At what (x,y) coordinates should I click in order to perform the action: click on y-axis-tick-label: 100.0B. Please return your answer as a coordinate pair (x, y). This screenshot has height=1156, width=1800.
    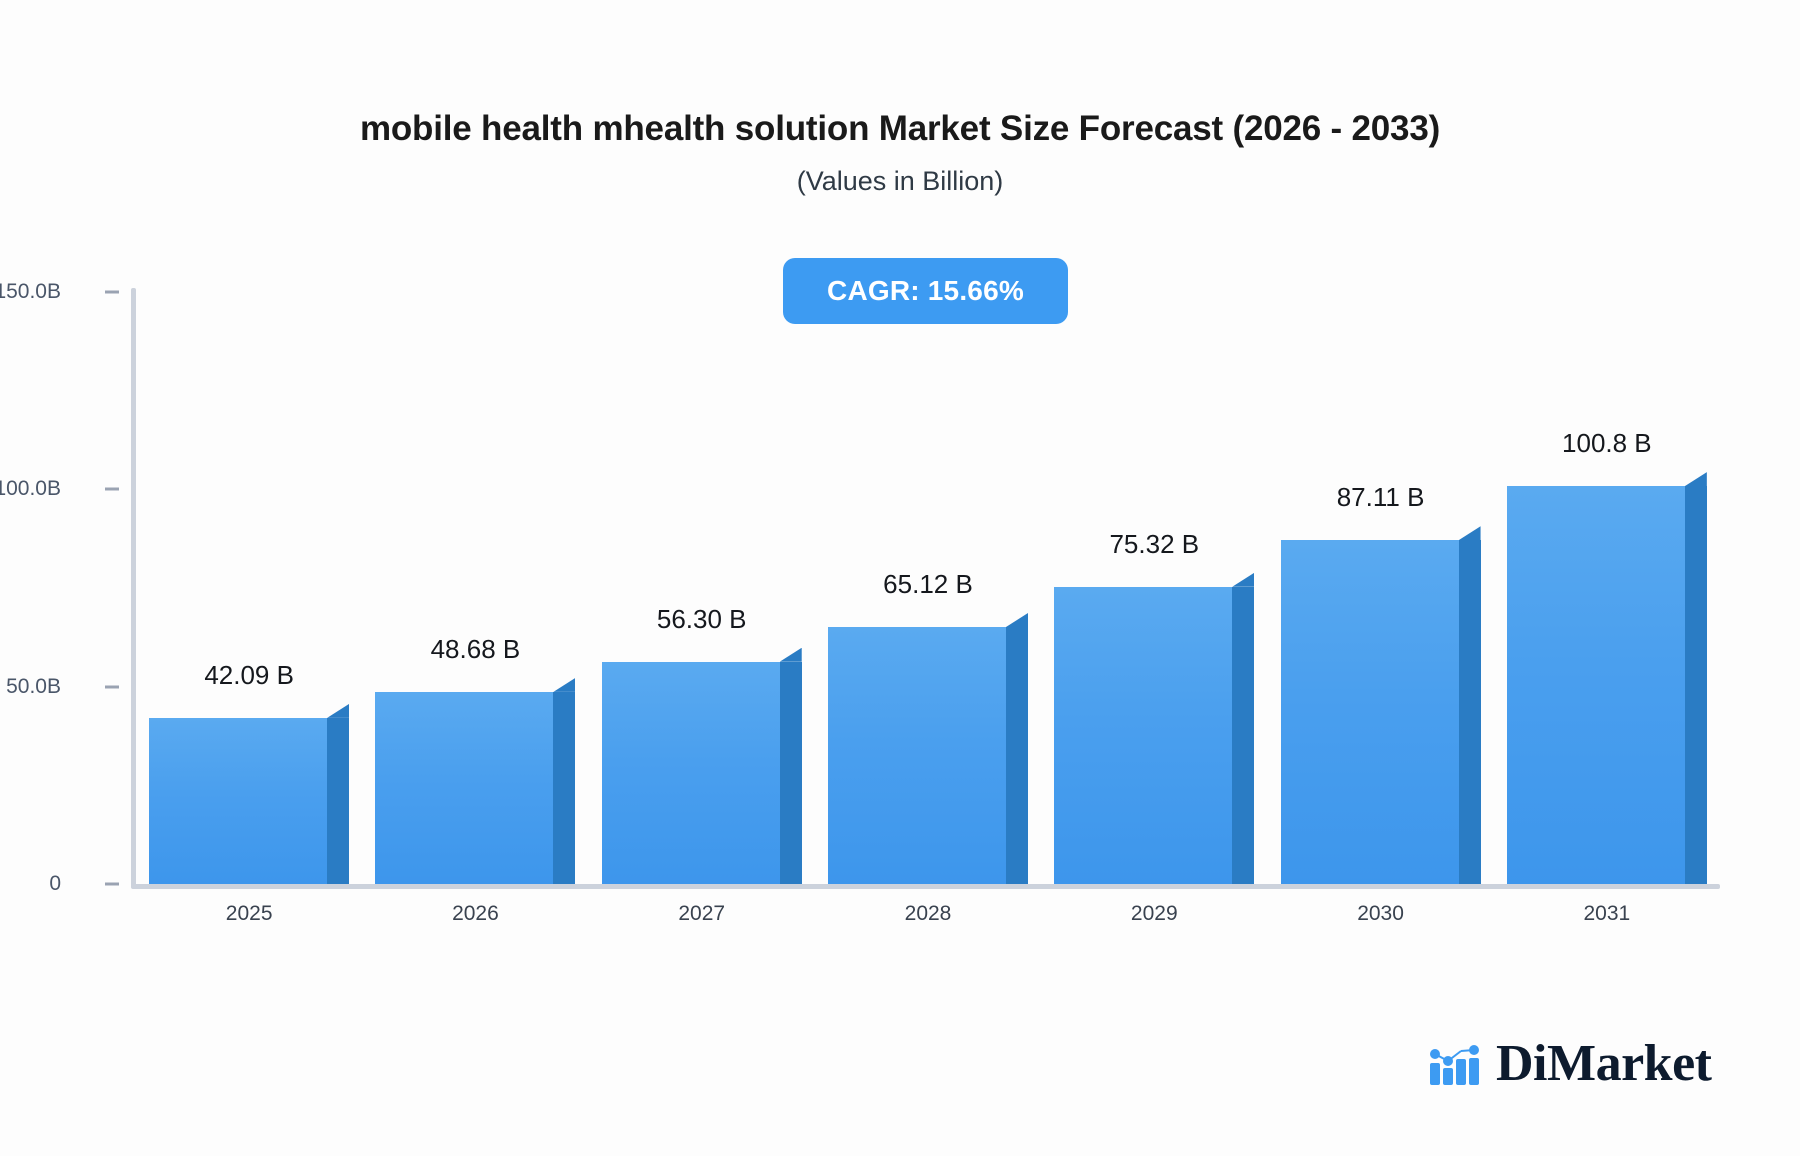
    Looking at the image, I should click on (30, 489).